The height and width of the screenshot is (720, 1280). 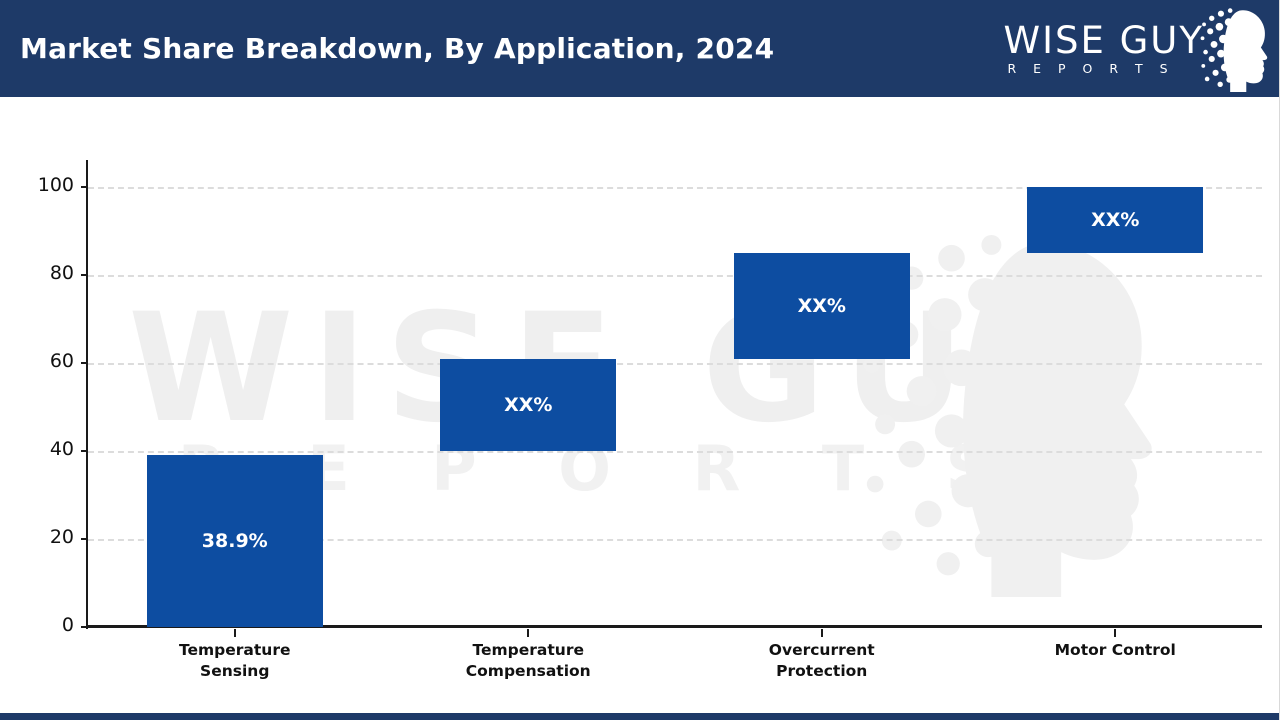 I want to click on wiseguy-logo: WISE GUY R E P O R T S, so click(x=1137, y=49).